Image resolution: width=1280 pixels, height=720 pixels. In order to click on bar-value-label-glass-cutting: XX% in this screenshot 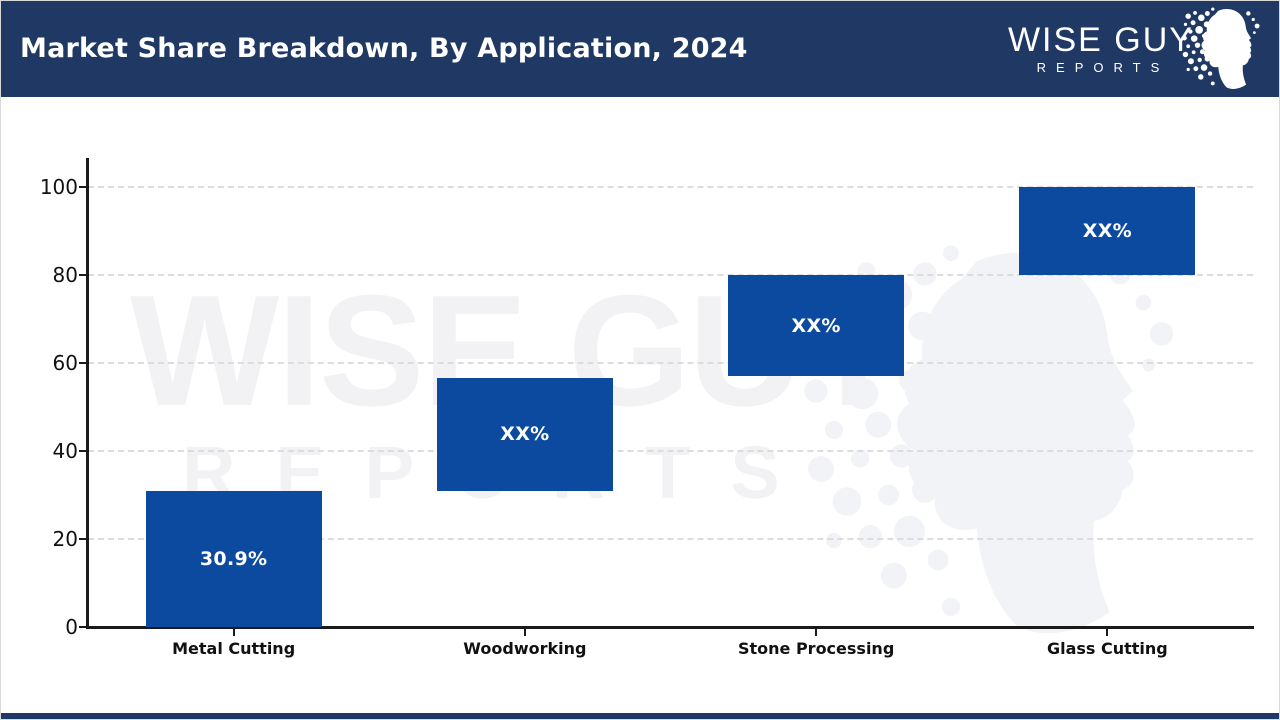, I will do `click(1107, 231)`.